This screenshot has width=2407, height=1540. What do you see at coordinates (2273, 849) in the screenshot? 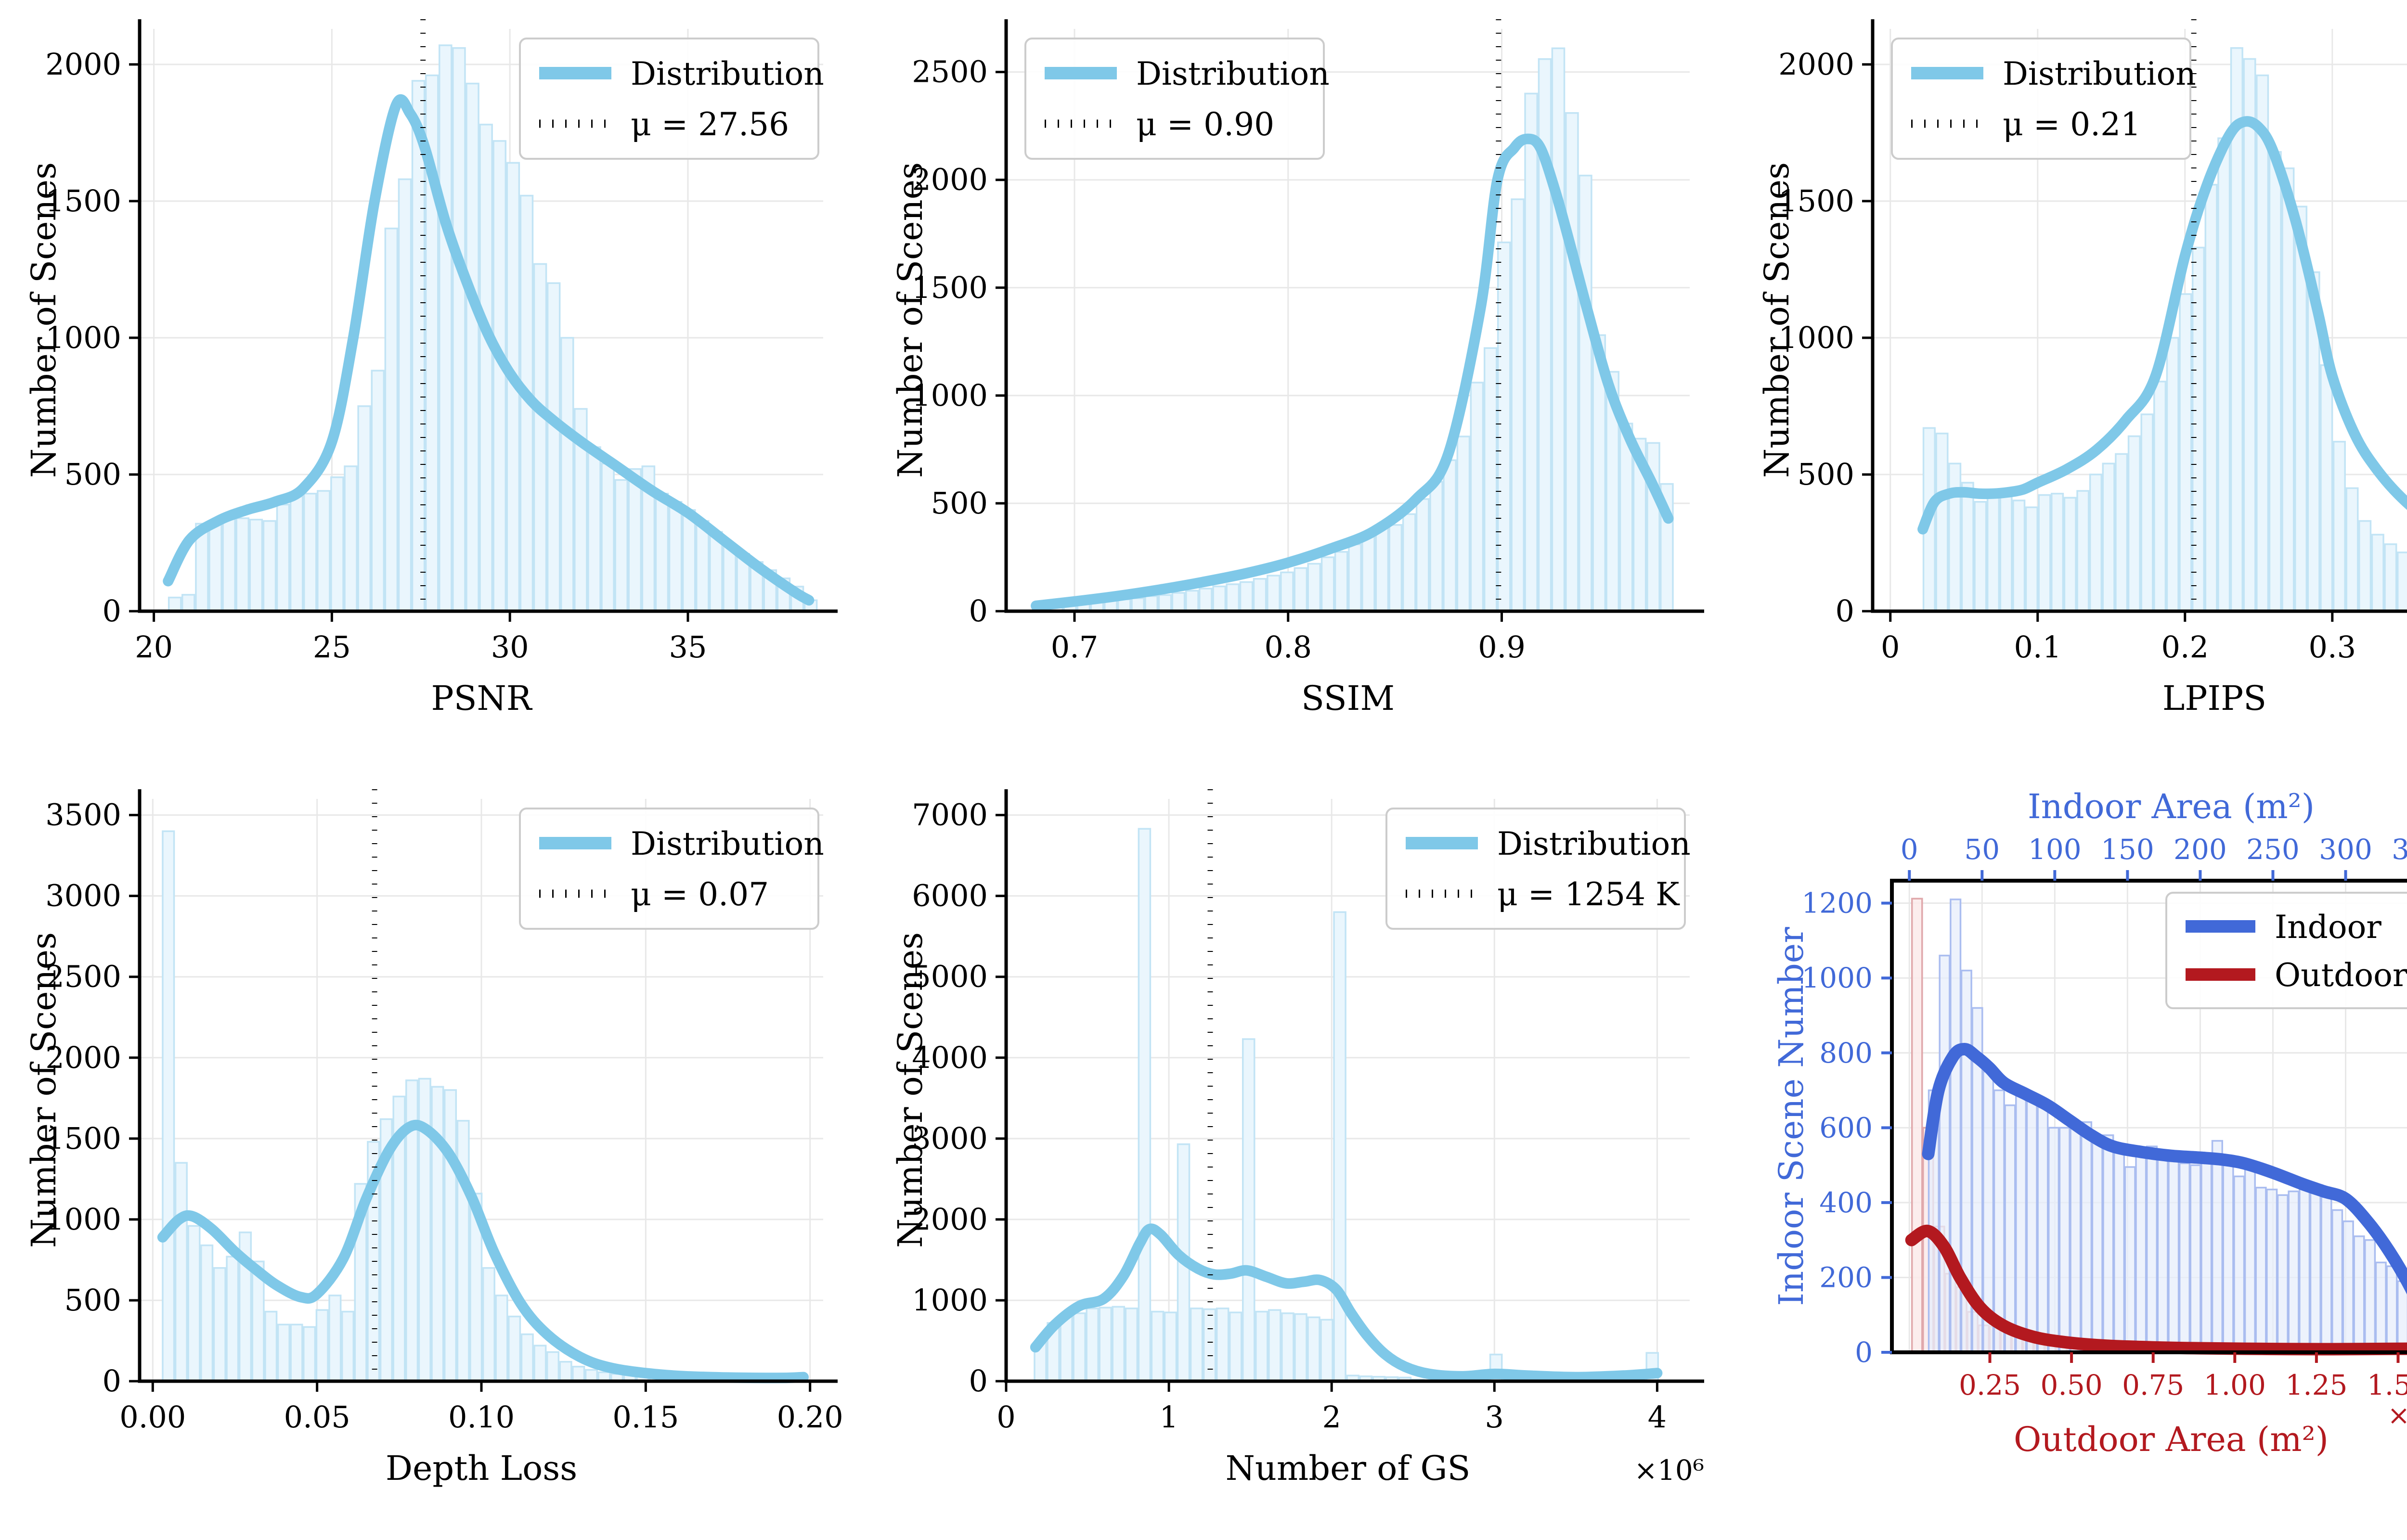
I see `top-x-tick-label: 250` at bounding box center [2273, 849].